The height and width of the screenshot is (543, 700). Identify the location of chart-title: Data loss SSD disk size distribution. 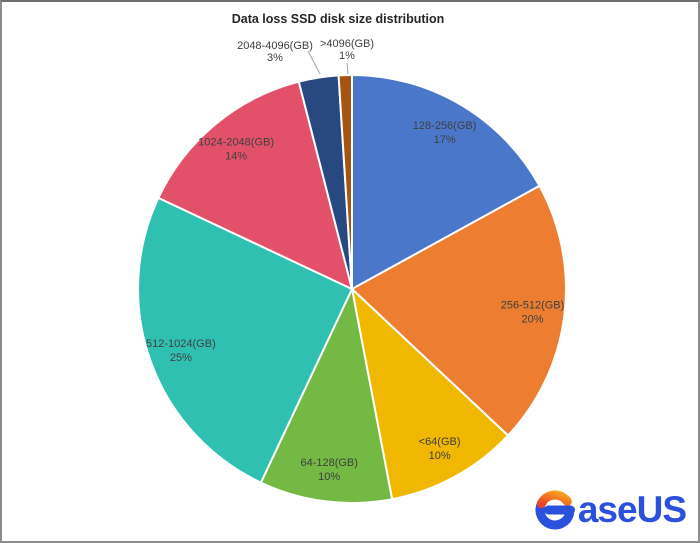
(338, 19).